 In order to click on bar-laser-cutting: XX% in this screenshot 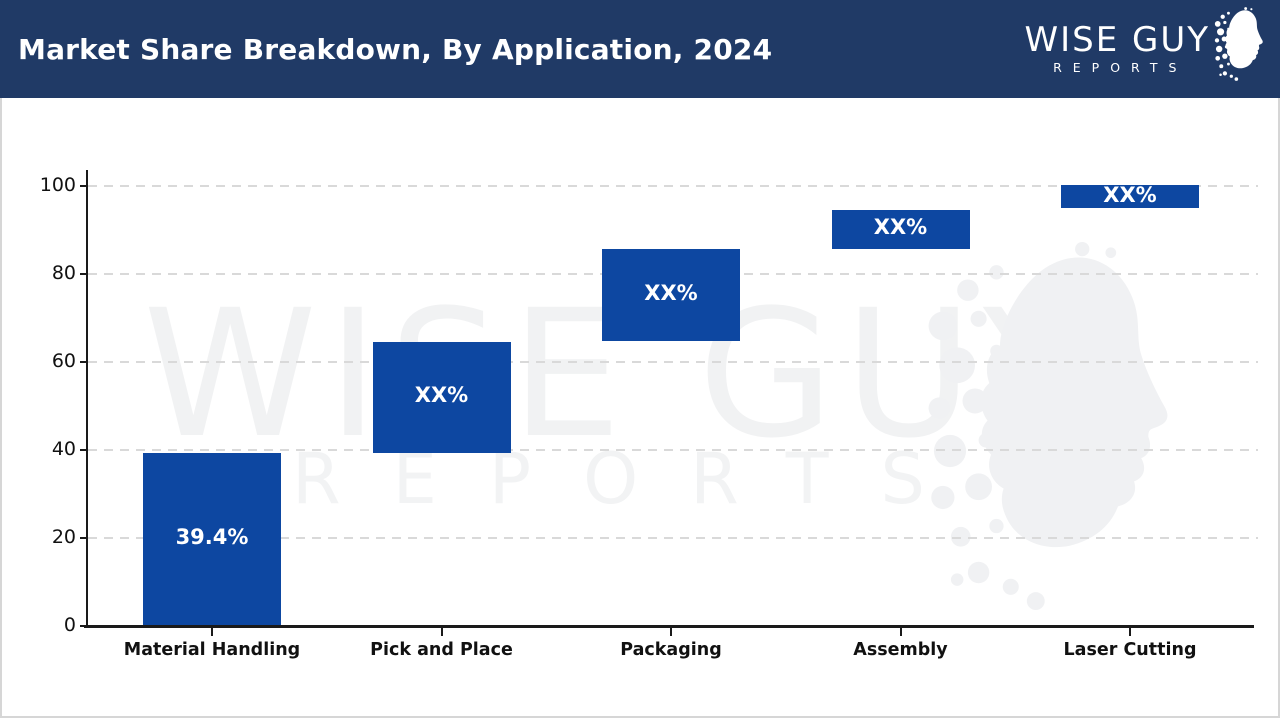, I will do `click(1130, 195)`.